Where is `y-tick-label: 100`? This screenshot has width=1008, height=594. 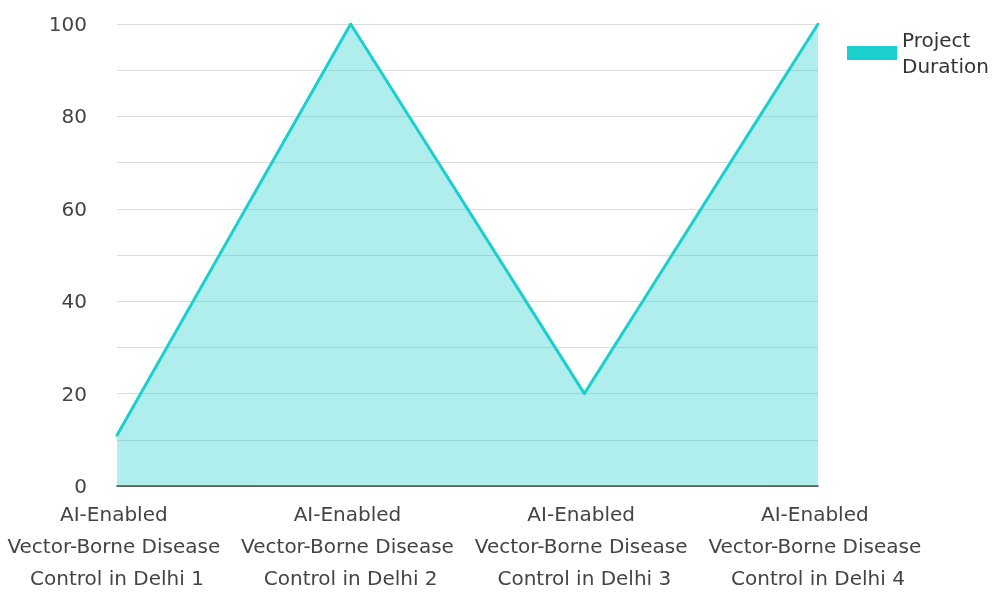
y-tick-label: 100 is located at coordinates (67, 24).